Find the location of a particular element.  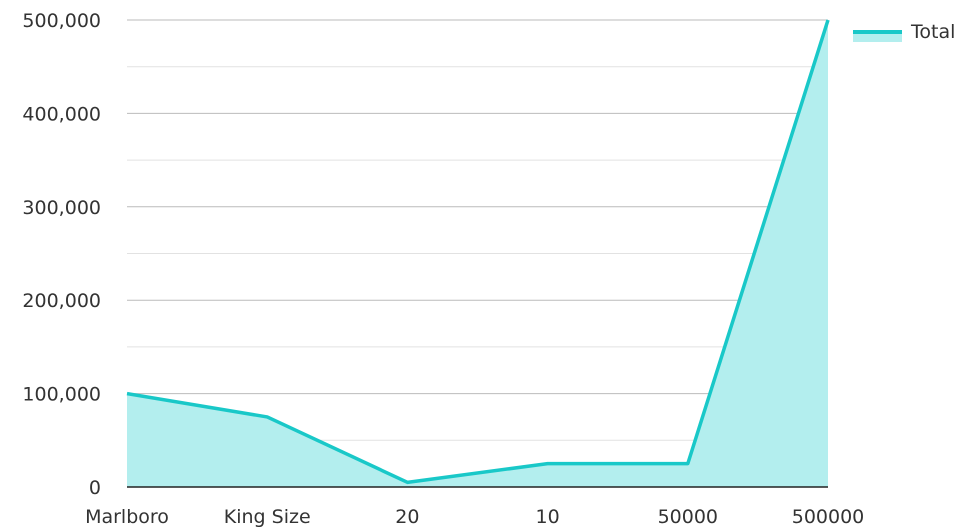

x-tick-label: 500000 is located at coordinates (828, 517).